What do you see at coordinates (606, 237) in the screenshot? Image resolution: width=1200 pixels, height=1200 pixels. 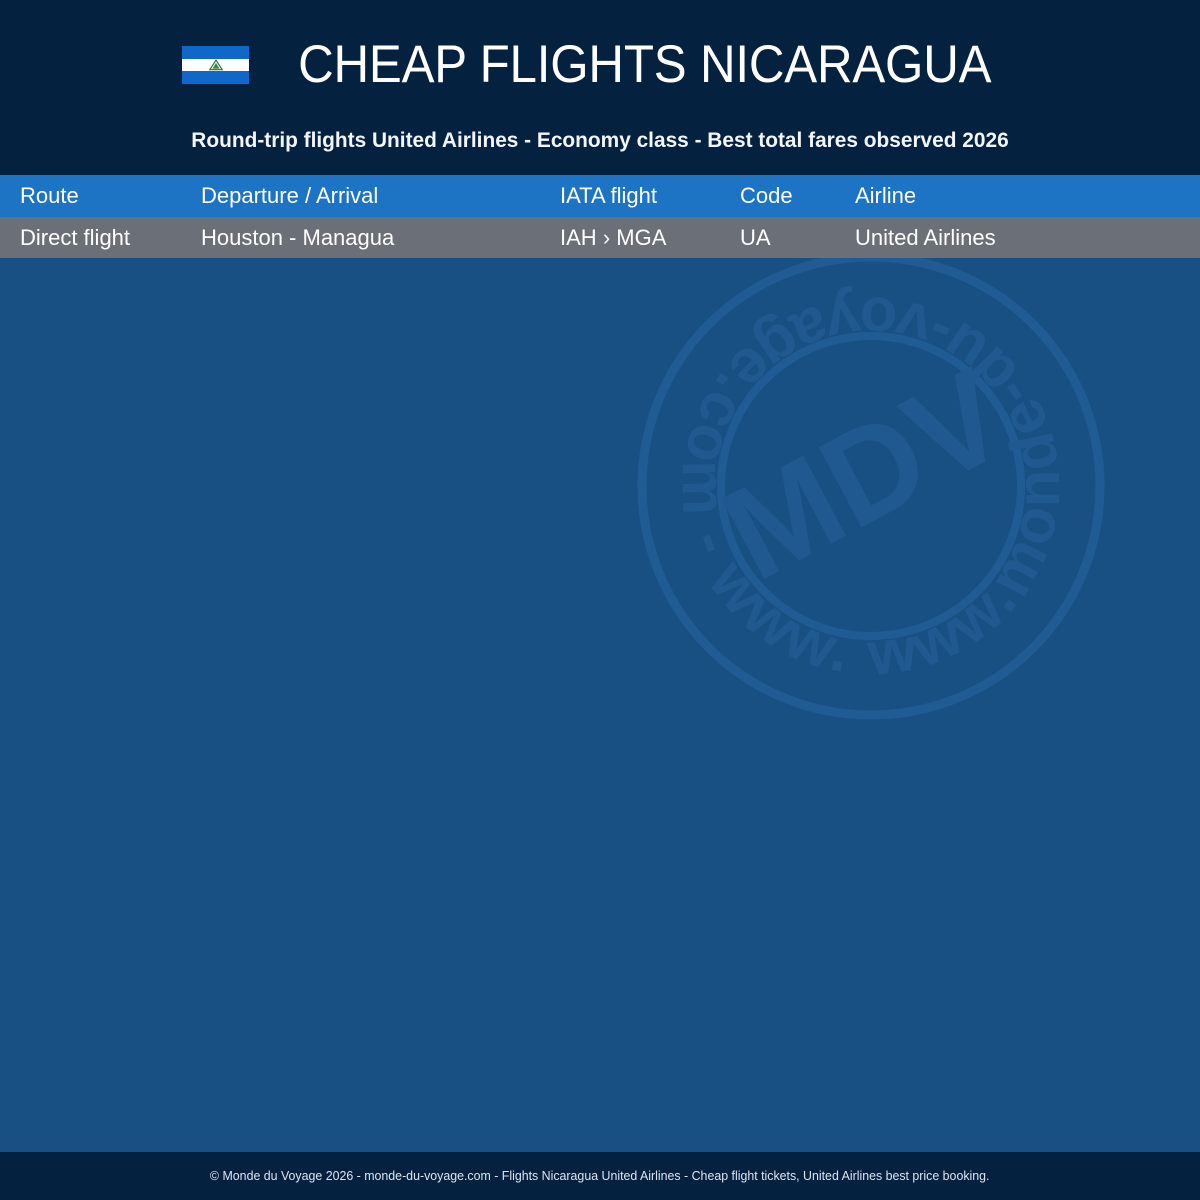 I see `chevron-right-icon: ›` at bounding box center [606, 237].